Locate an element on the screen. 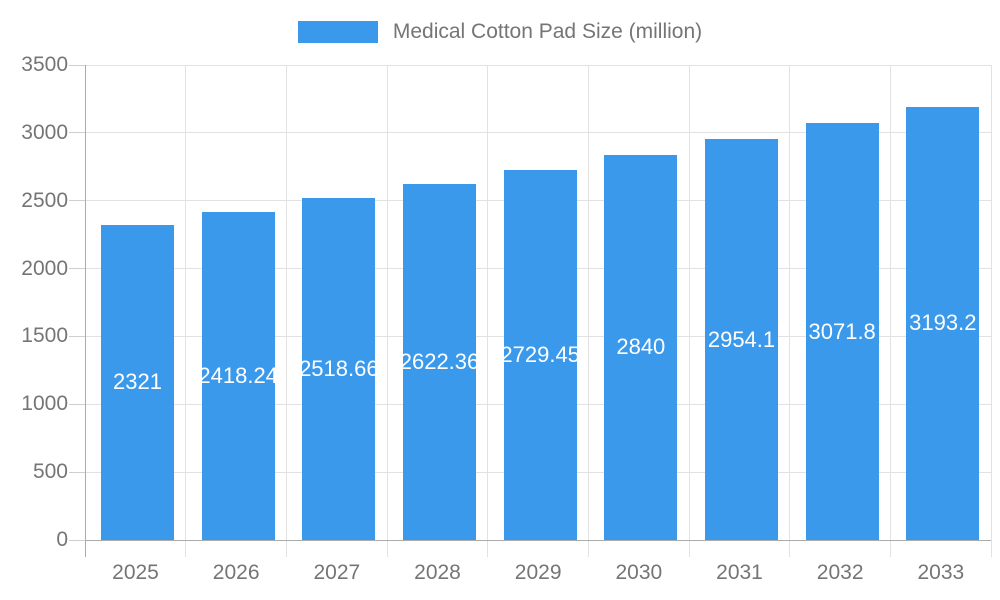  legend: Medical Cotton Pad Size (million) is located at coordinates (500, 32).